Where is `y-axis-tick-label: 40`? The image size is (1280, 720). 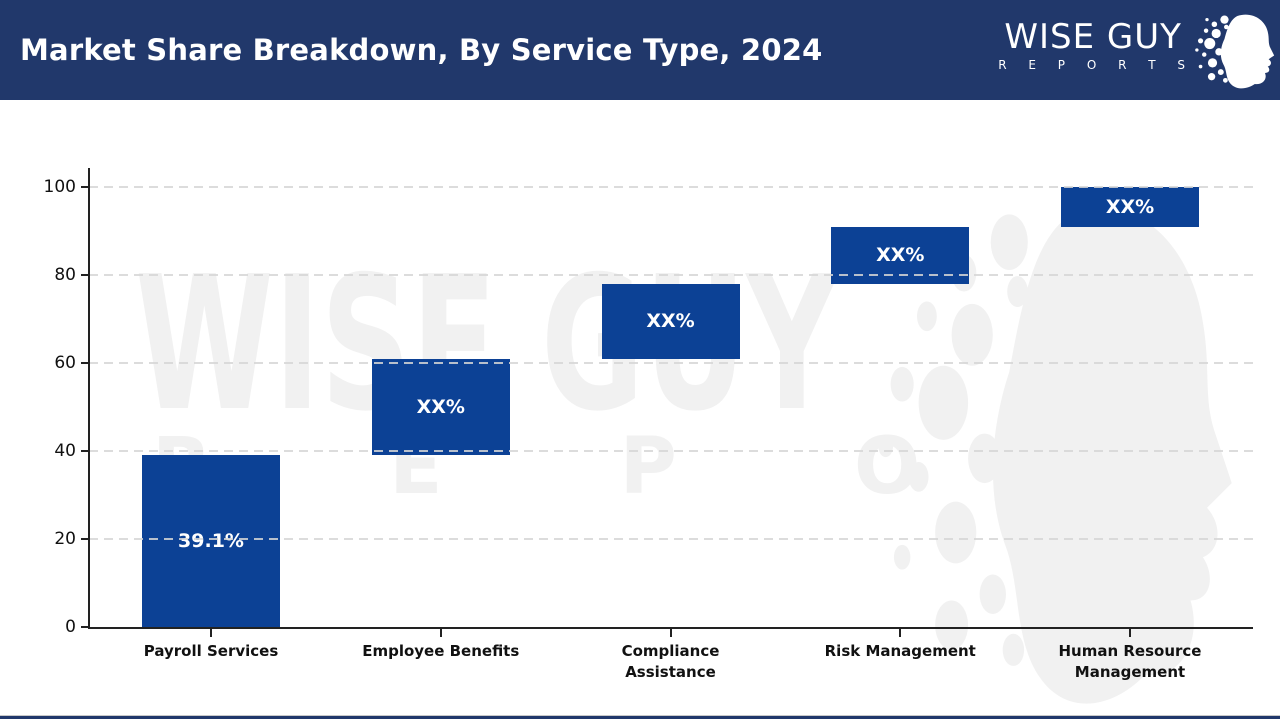
y-axis-tick-label: 40 is located at coordinates (65, 451).